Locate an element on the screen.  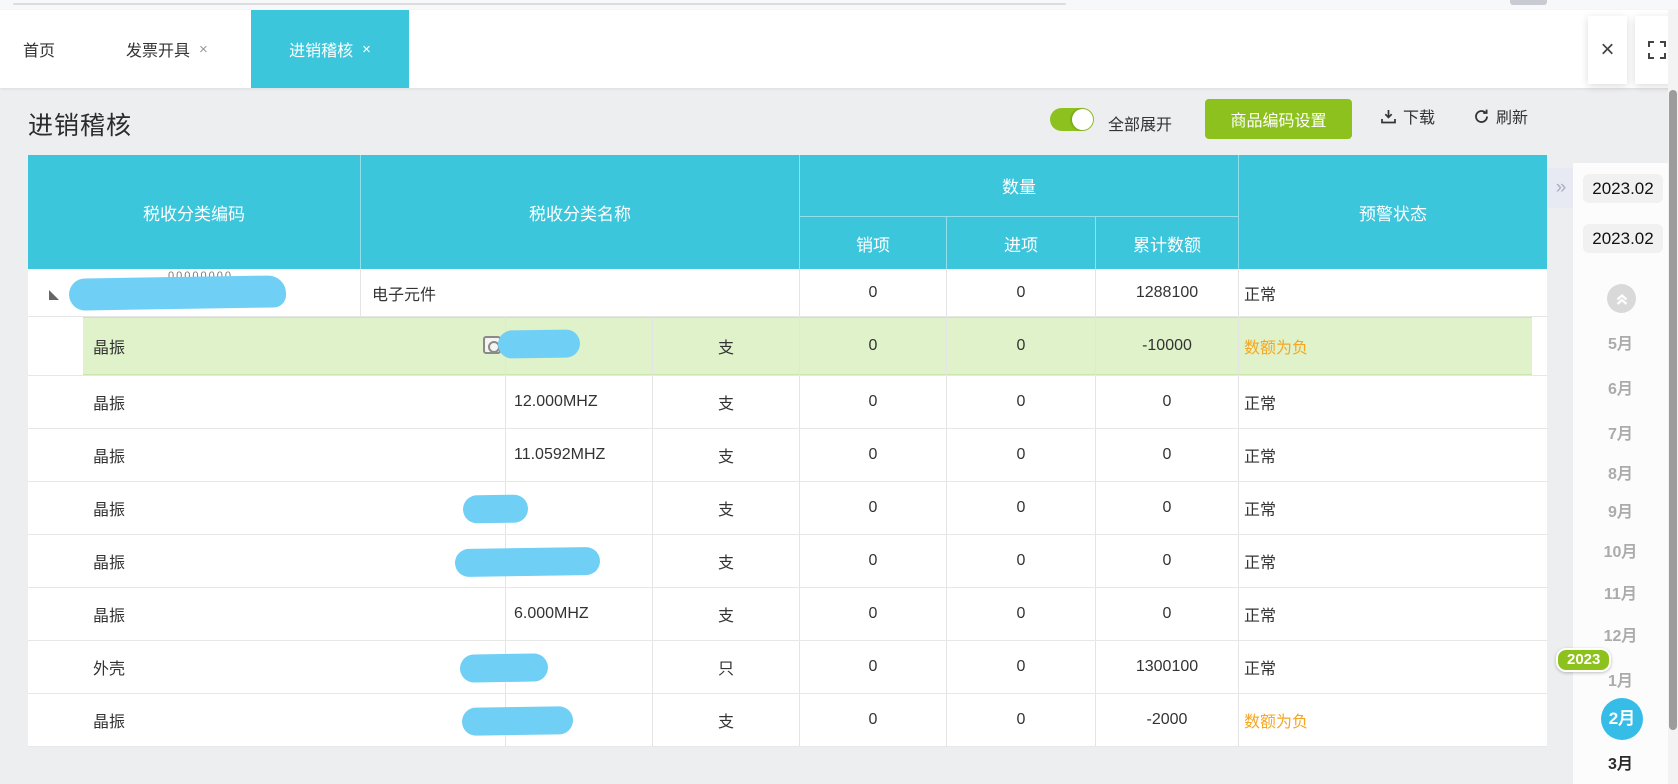
cell-unit: 只 is located at coordinates (725, 667).